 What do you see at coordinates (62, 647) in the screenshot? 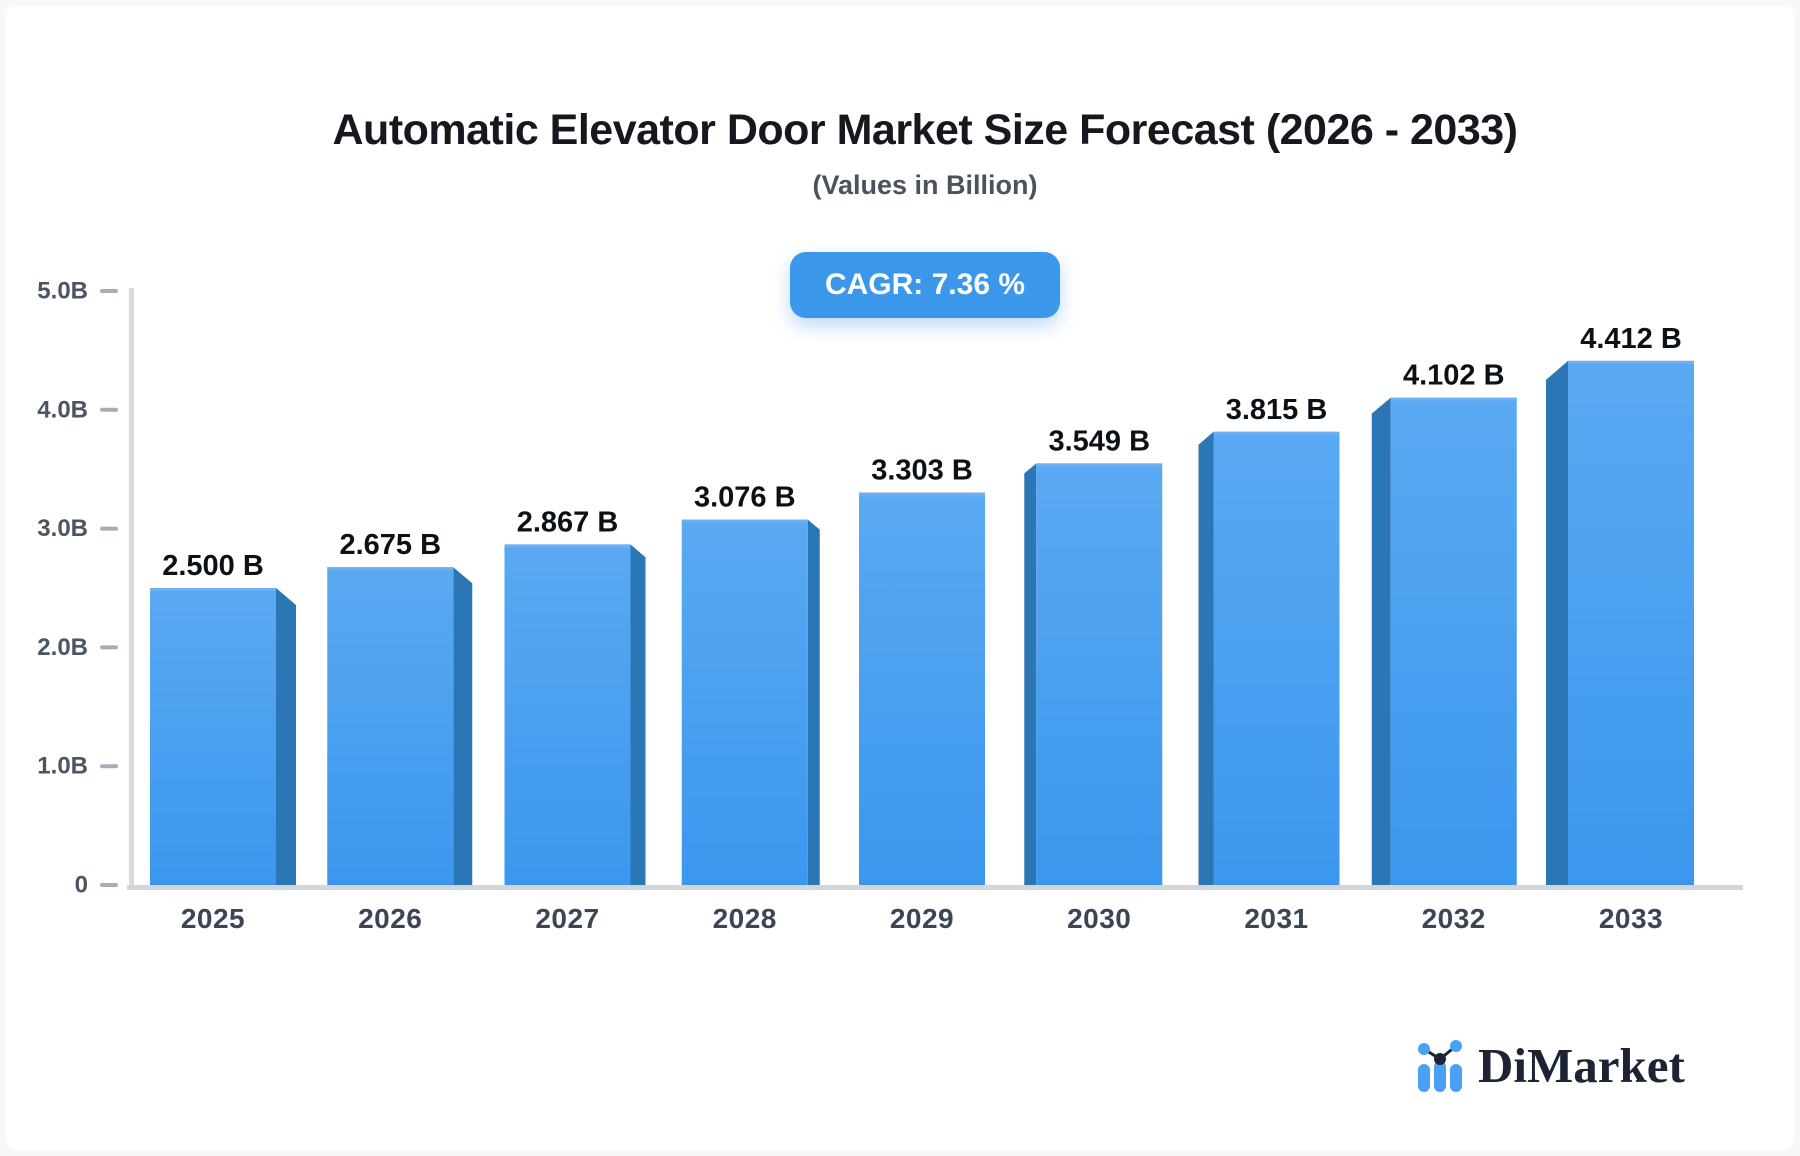
I see `y-tick-label-2.0B: 2.0B` at bounding box center [62, 647].